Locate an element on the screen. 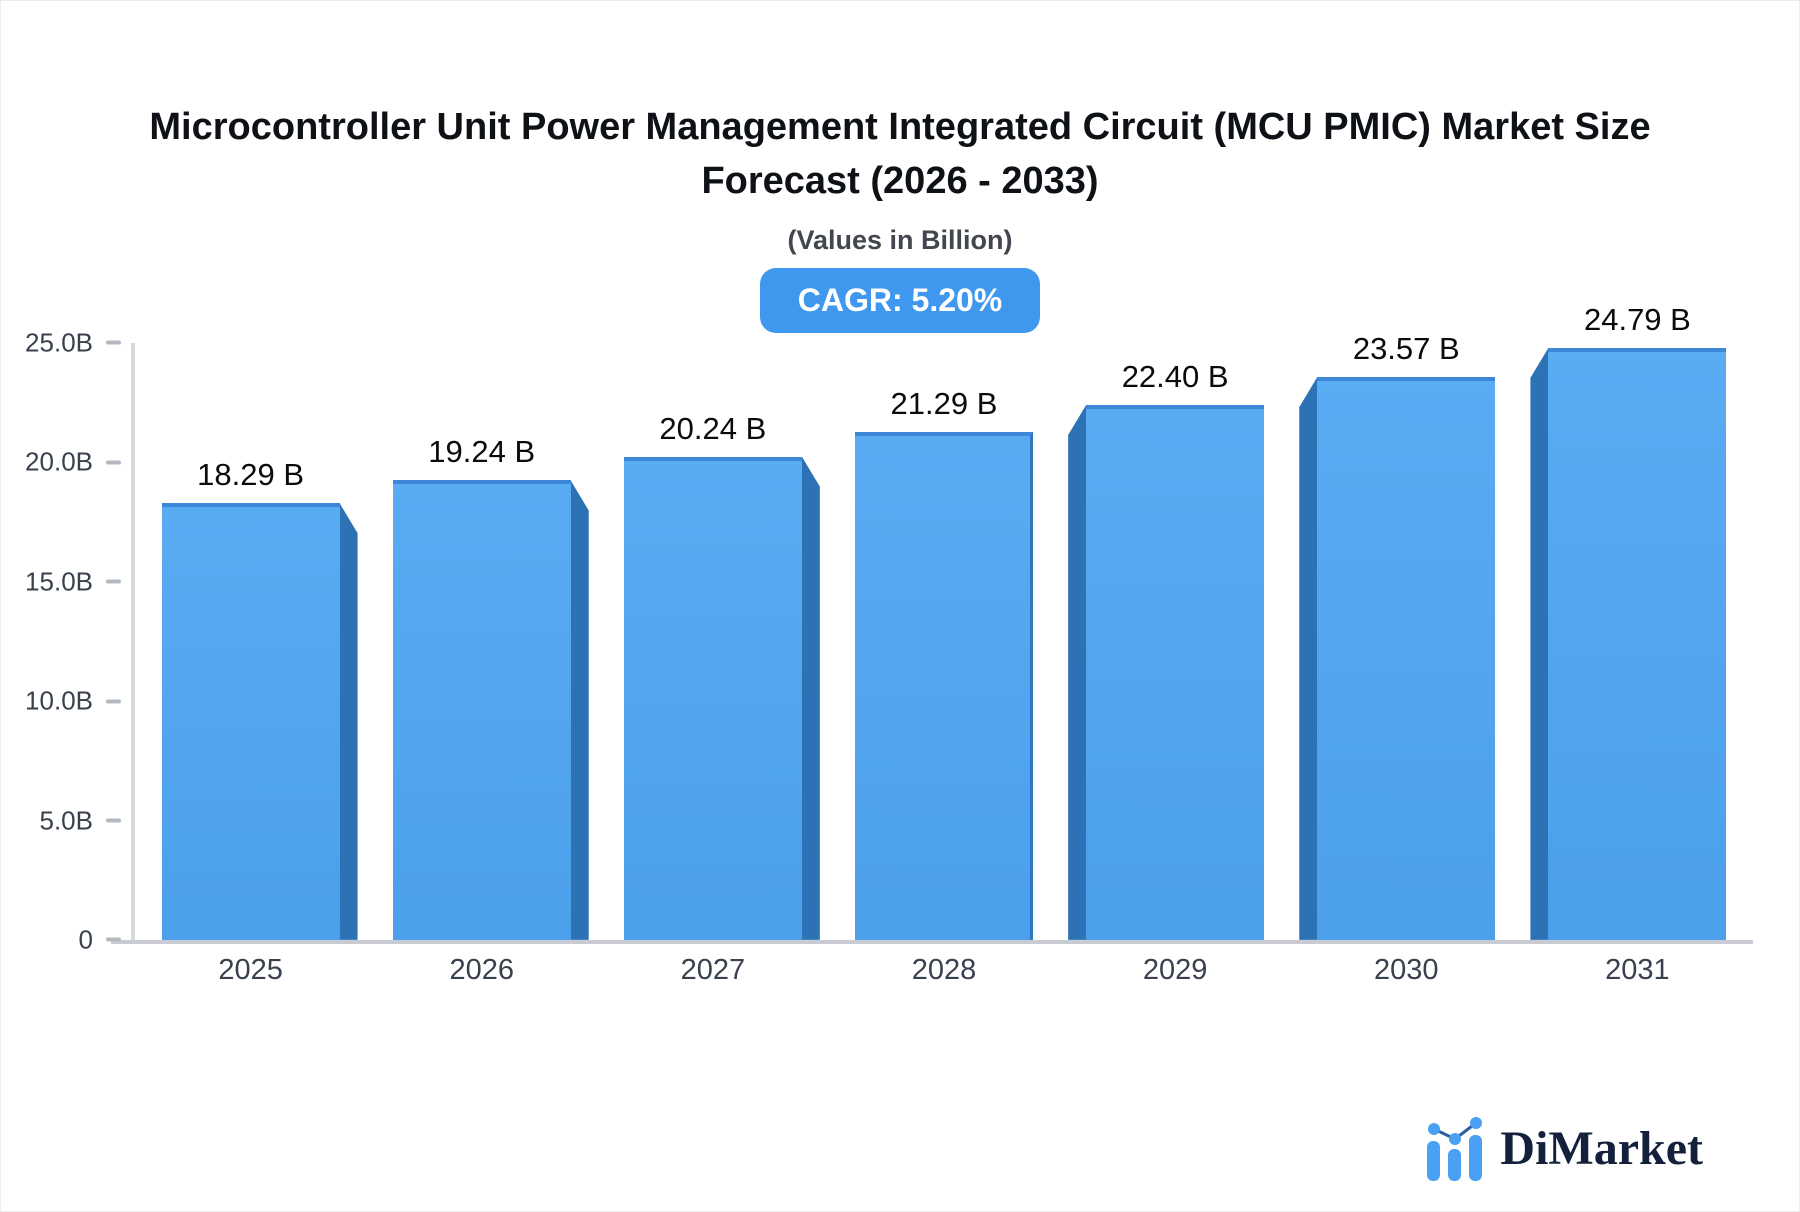 Image resolution: width=1800 pixels, height=1212 pixels. bar-slot: 24.79 B is located at coordinates (1637, 621).